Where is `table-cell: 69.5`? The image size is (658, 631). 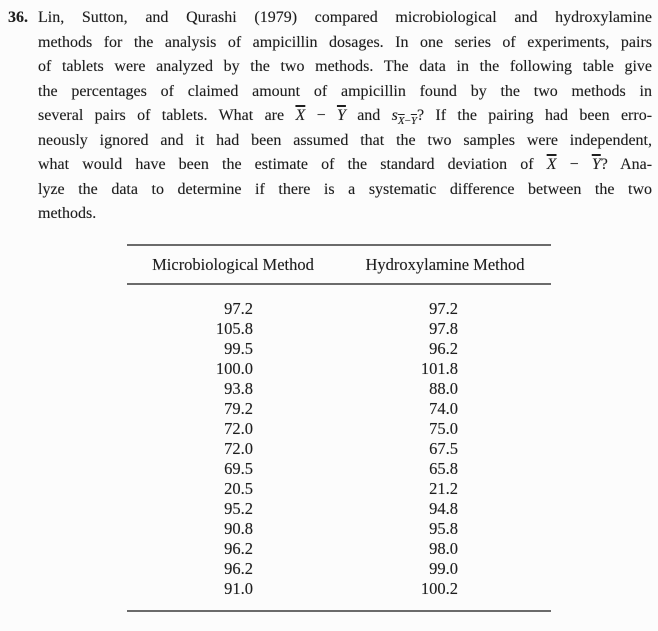
table-cell: 69.5 is located at coordinates (238, 468).